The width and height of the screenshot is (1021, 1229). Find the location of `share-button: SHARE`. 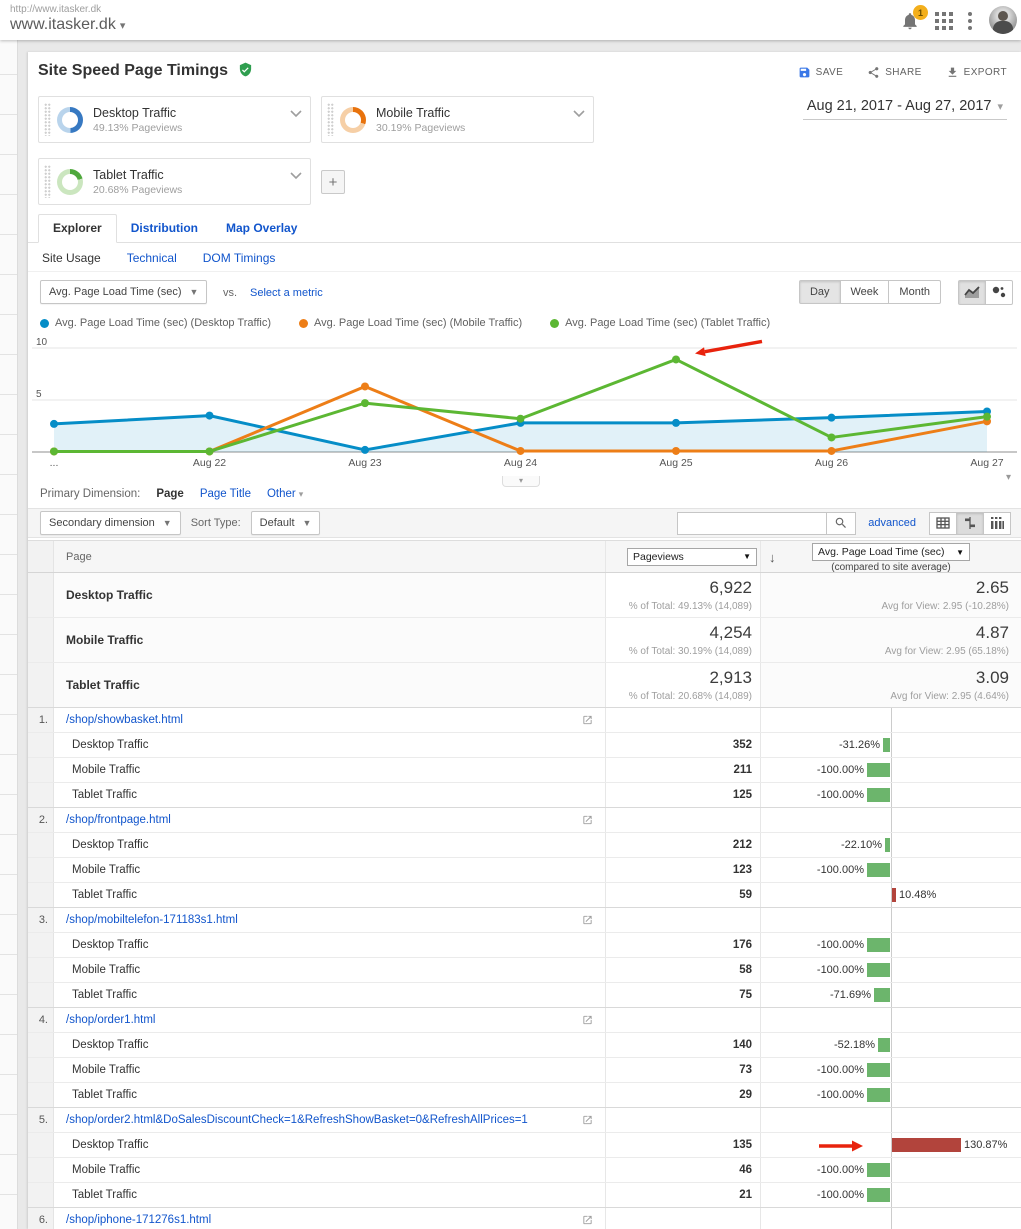

share-button: SHARE is located at coordinates (894, 72).